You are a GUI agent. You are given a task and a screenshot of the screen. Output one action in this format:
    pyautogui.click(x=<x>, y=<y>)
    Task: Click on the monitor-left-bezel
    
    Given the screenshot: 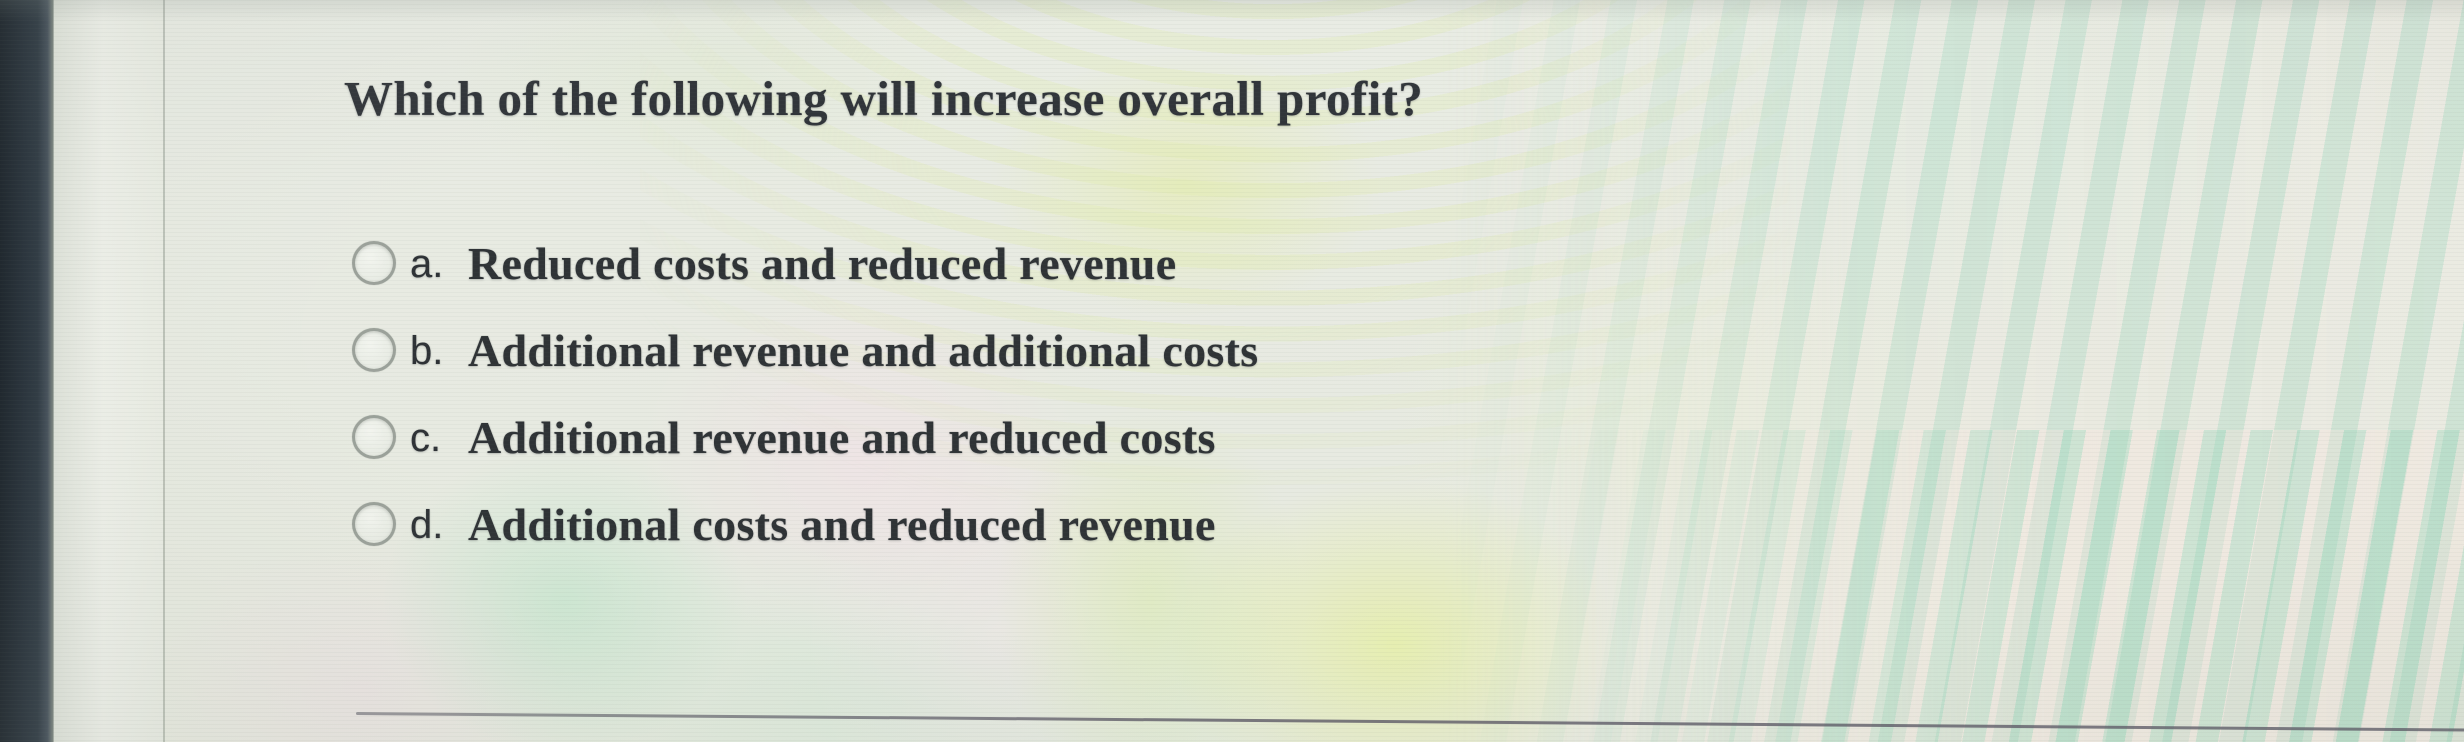 What is the action you would take?
    pyautogui.click(x=27, y=371)
    